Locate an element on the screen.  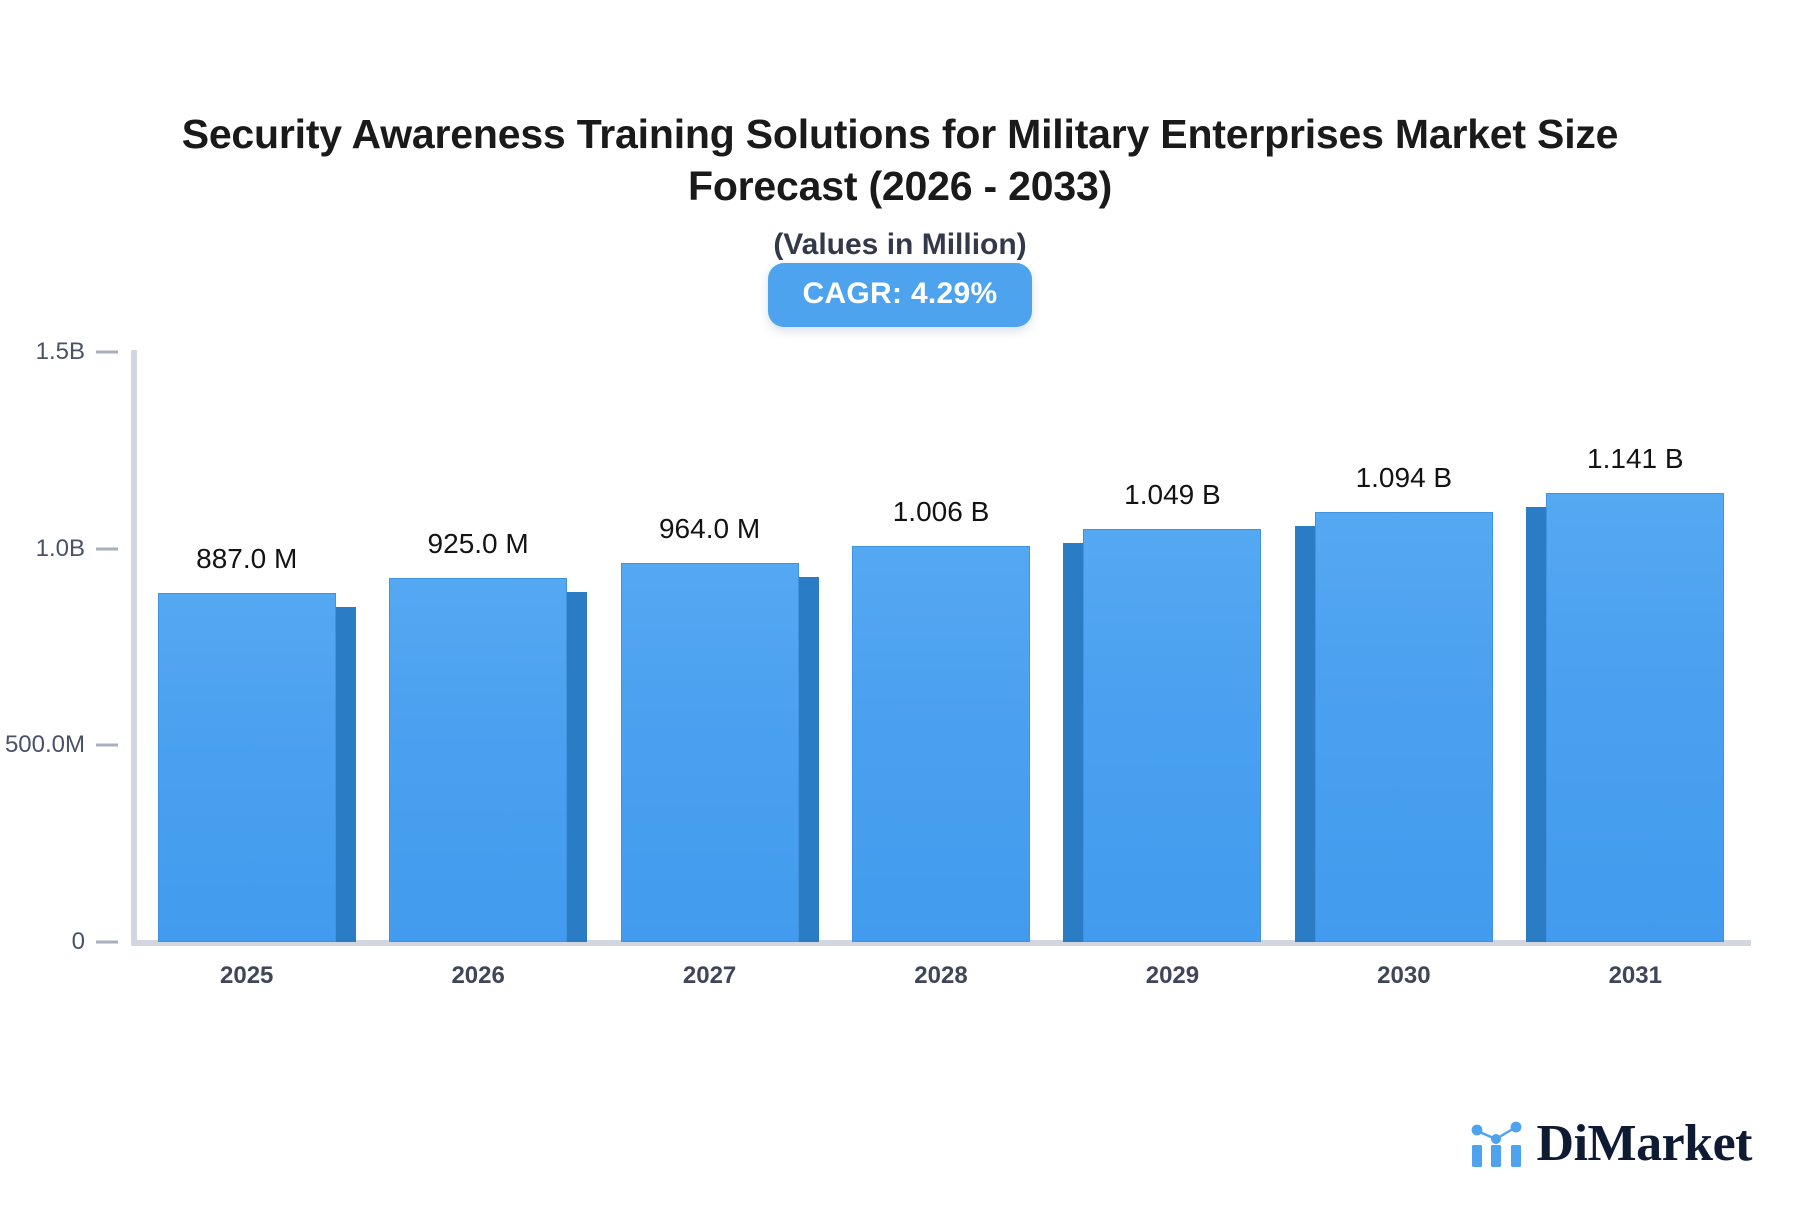
bar-column: 925.0 M is located at coordinates (488, 725).